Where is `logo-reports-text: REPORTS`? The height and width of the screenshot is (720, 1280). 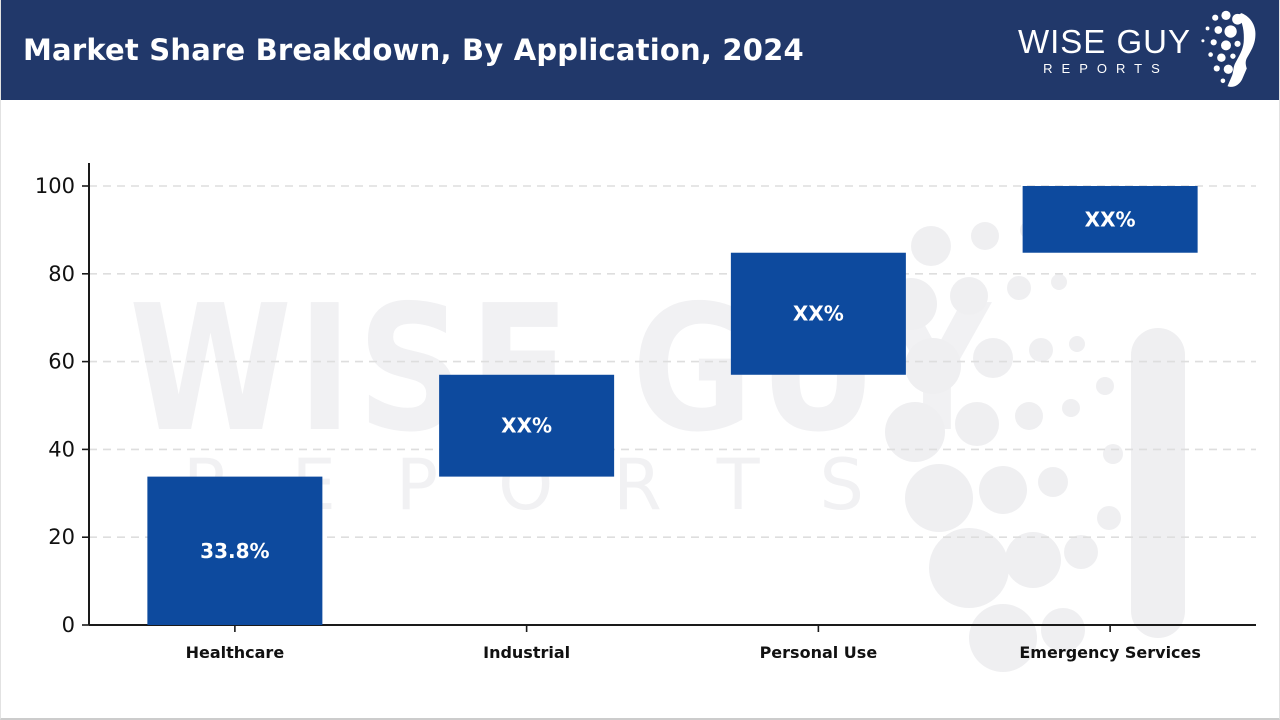 logo-reports-text: REPORTS is located at coordinates (1106, 68).